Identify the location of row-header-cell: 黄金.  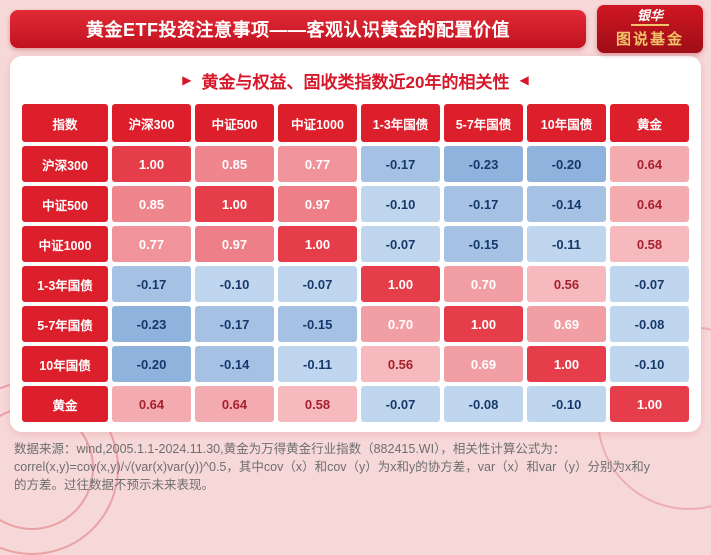
(65, 404).